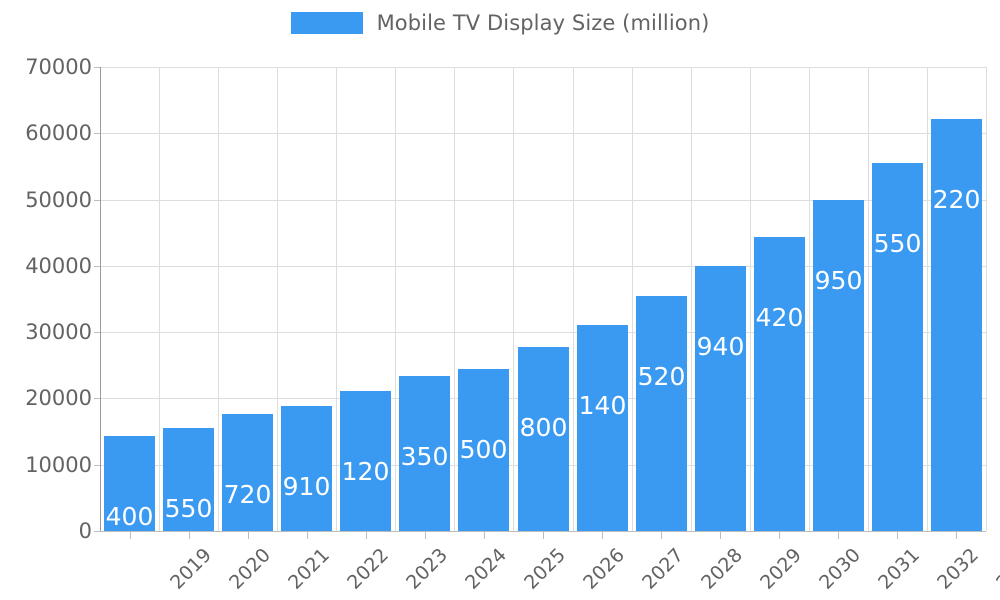  What do you see at coordinates (58, 332) in the screenshot?
I see `y-axis-tick-label: 30000` at bounding box center [58, 332].